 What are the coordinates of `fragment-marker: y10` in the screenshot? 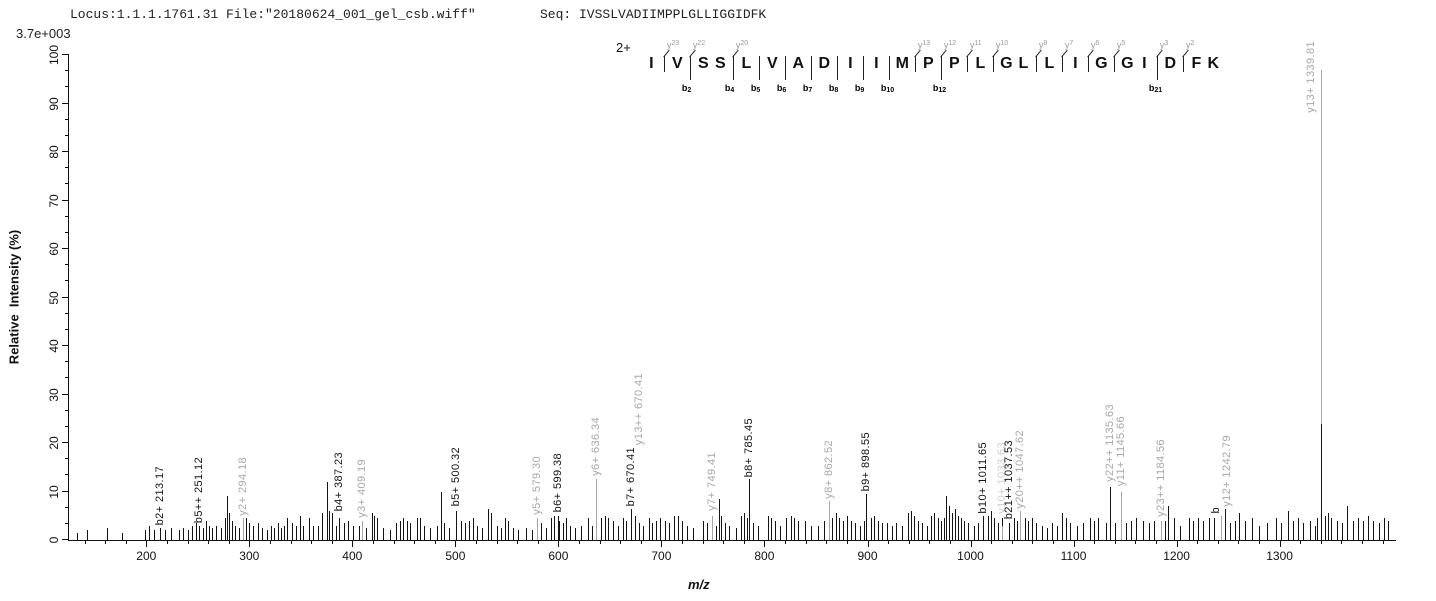 It's located at (998, 56).